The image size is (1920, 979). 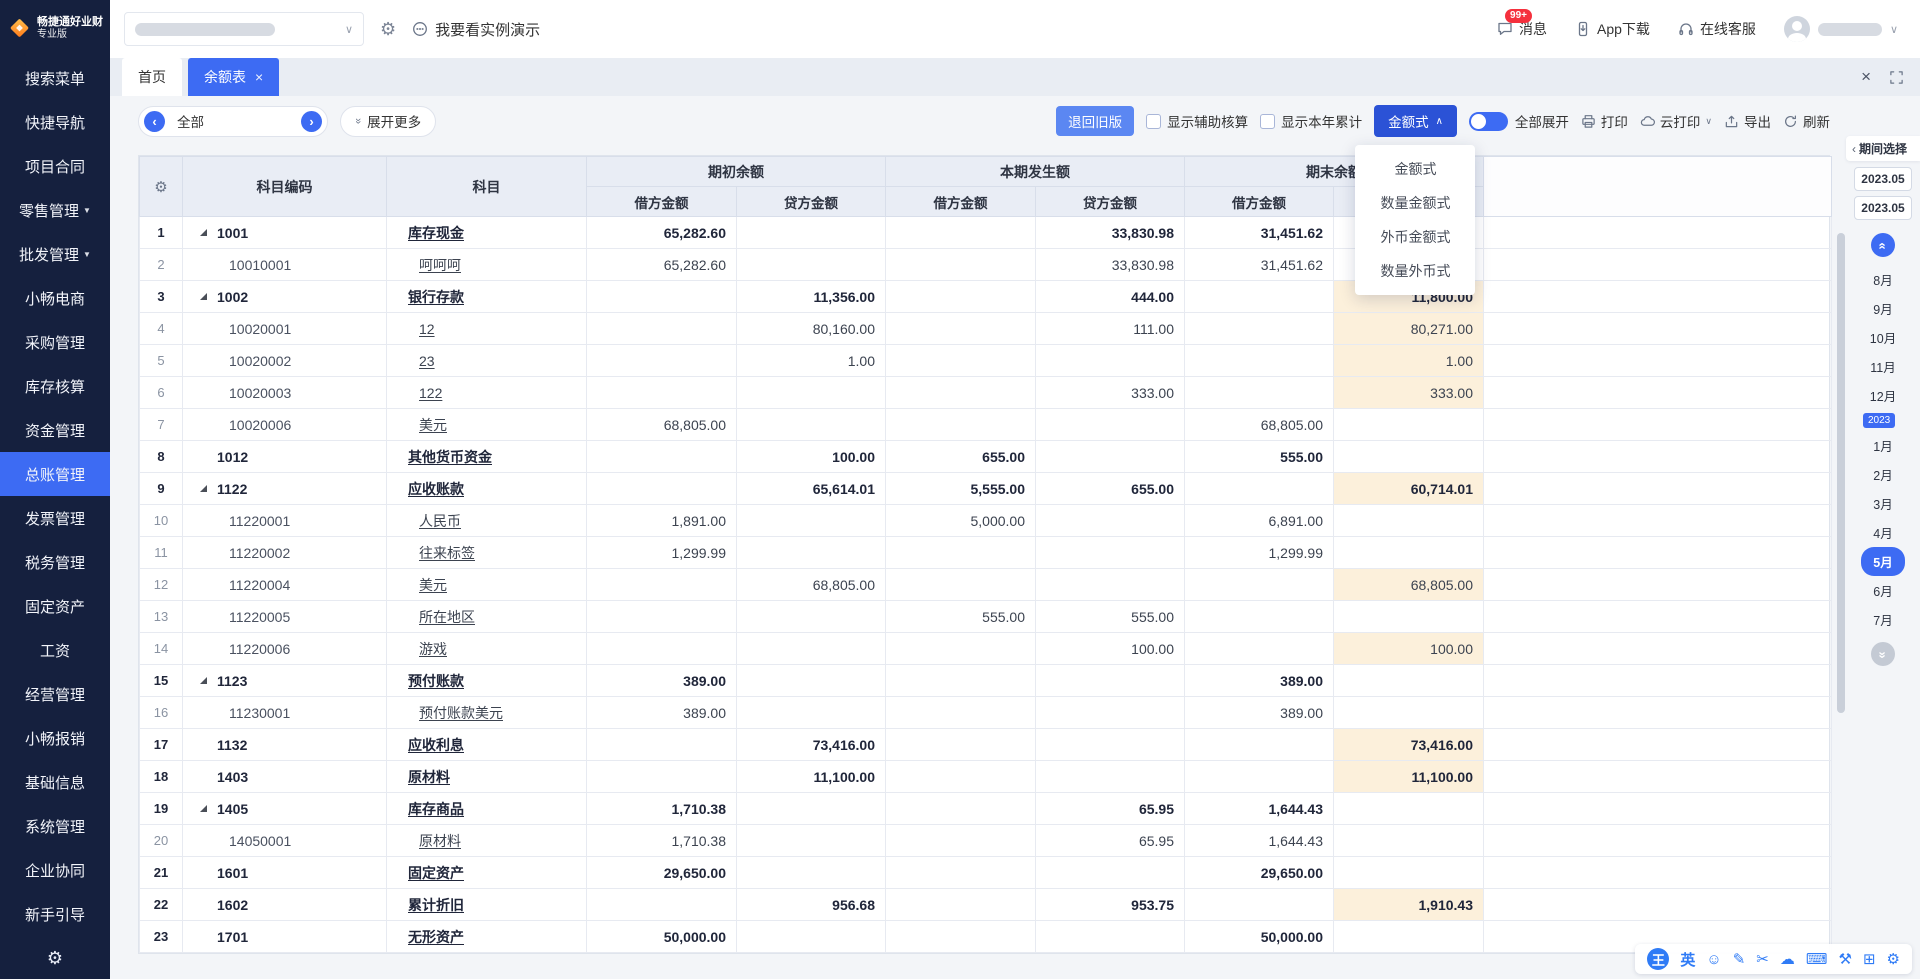 I want to click on vertical-scrollbar, so click(x=1841, y=473).